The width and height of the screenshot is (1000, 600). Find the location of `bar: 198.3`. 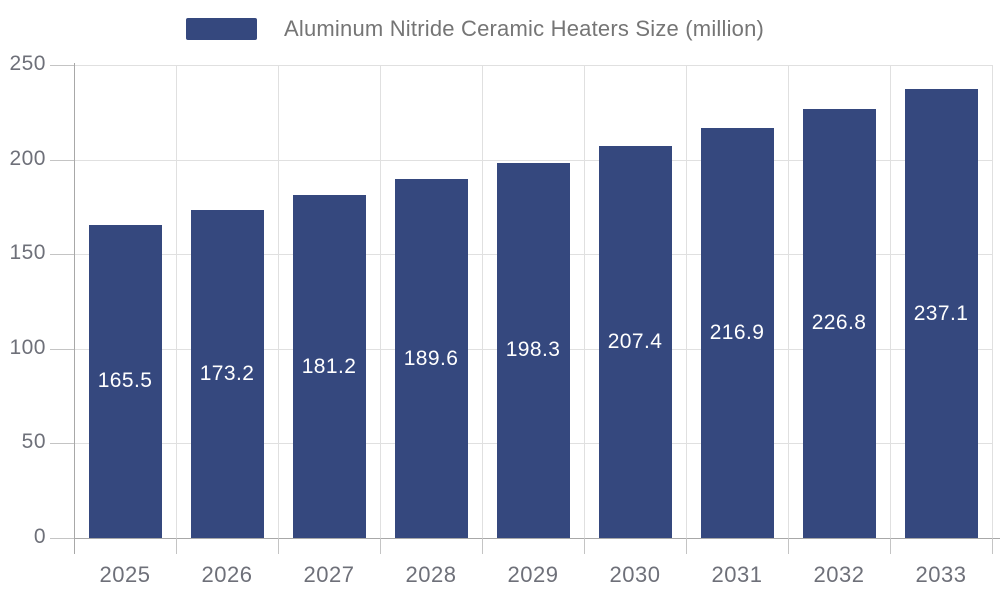

bar: 198.3 is located at coordinates (533, 350).